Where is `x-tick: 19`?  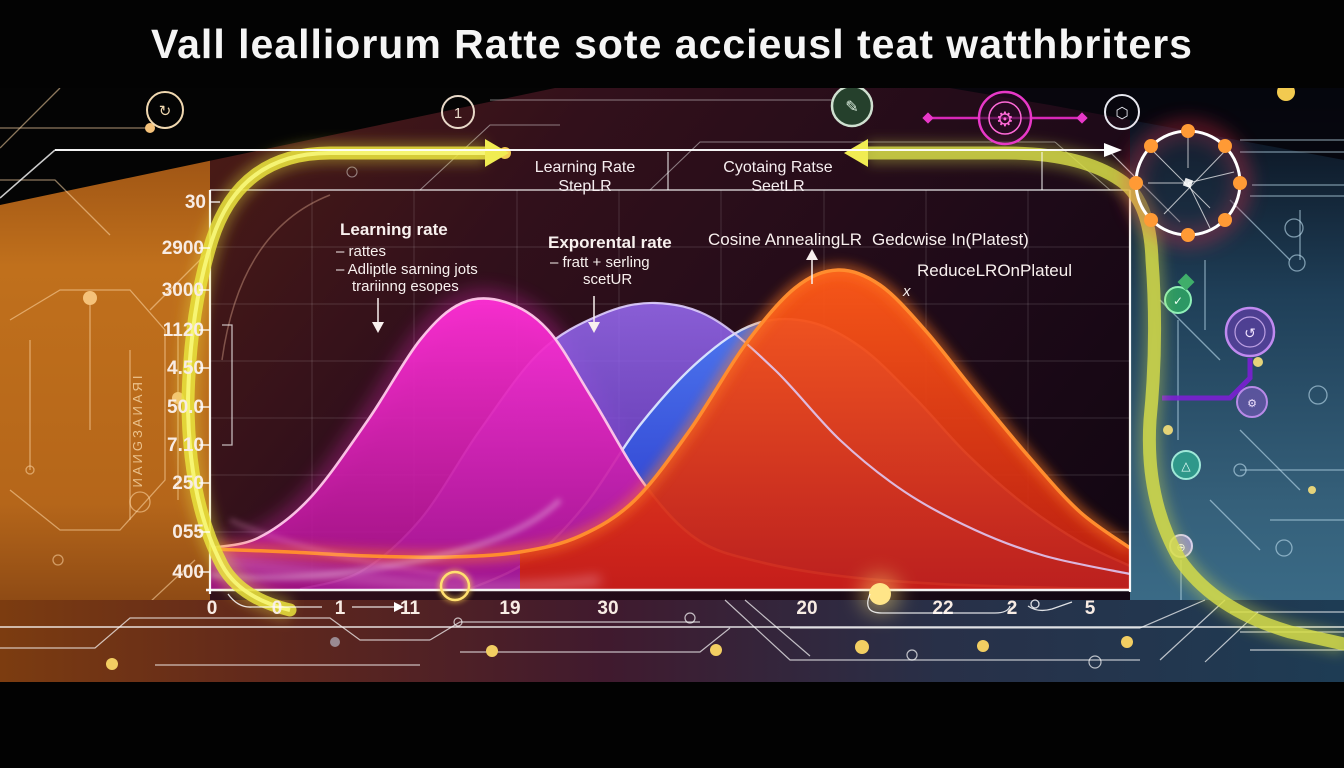 x-tick: 19 is located at coordinates (509, 608).